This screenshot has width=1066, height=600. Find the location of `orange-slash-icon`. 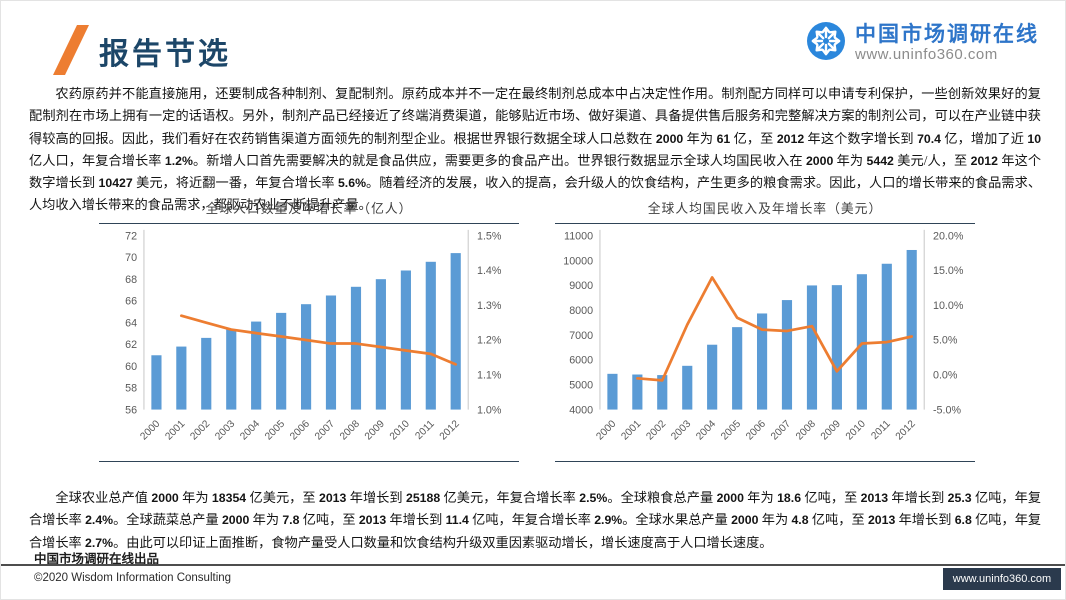

orange-slash-icon is located at coordinates (71, 52).